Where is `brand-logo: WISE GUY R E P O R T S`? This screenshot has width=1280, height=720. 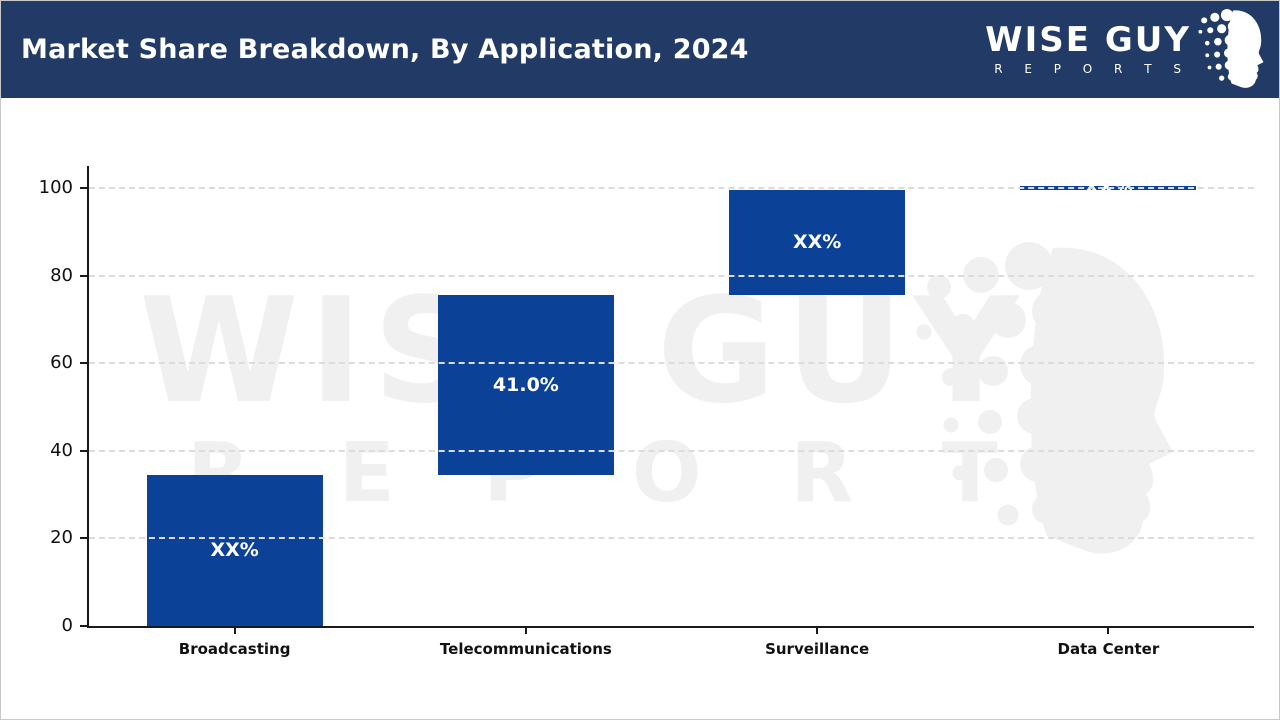
brand-logo: WISE GUY R E P O R T S is located at coordinates (1125, 50).